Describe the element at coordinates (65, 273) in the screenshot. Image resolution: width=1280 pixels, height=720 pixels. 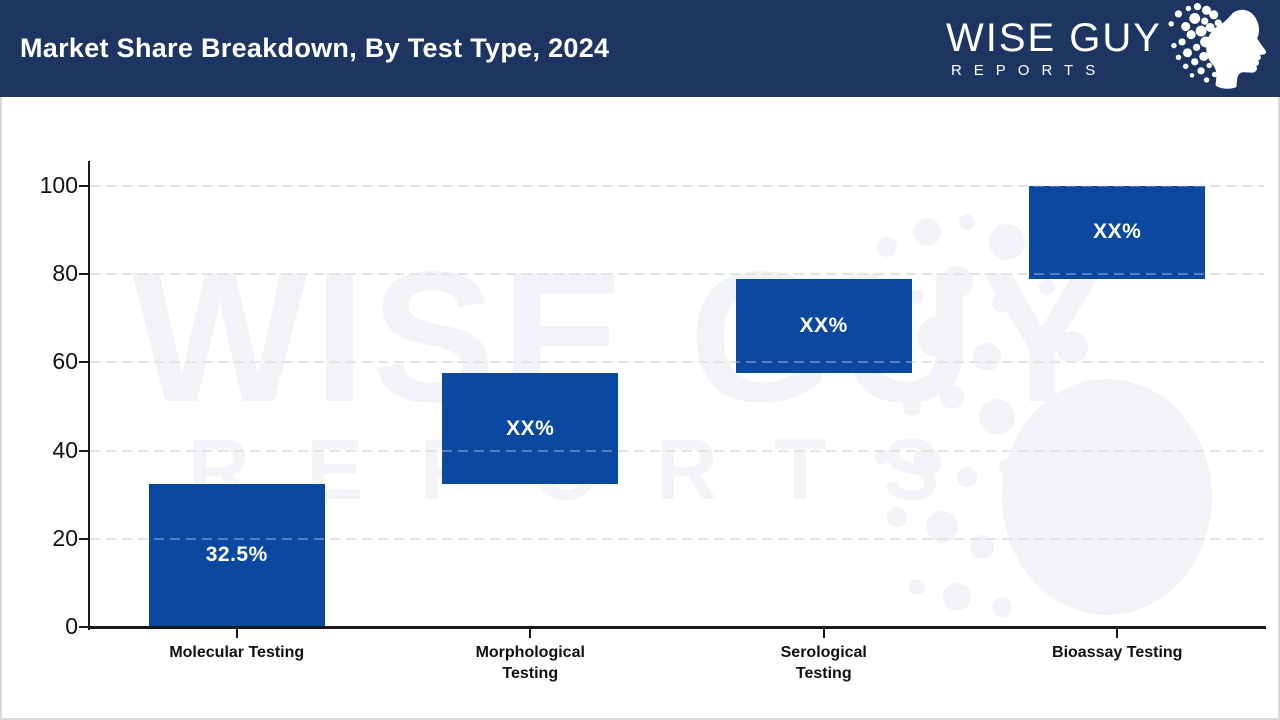
I see `y-tick-label: 80` at that location.